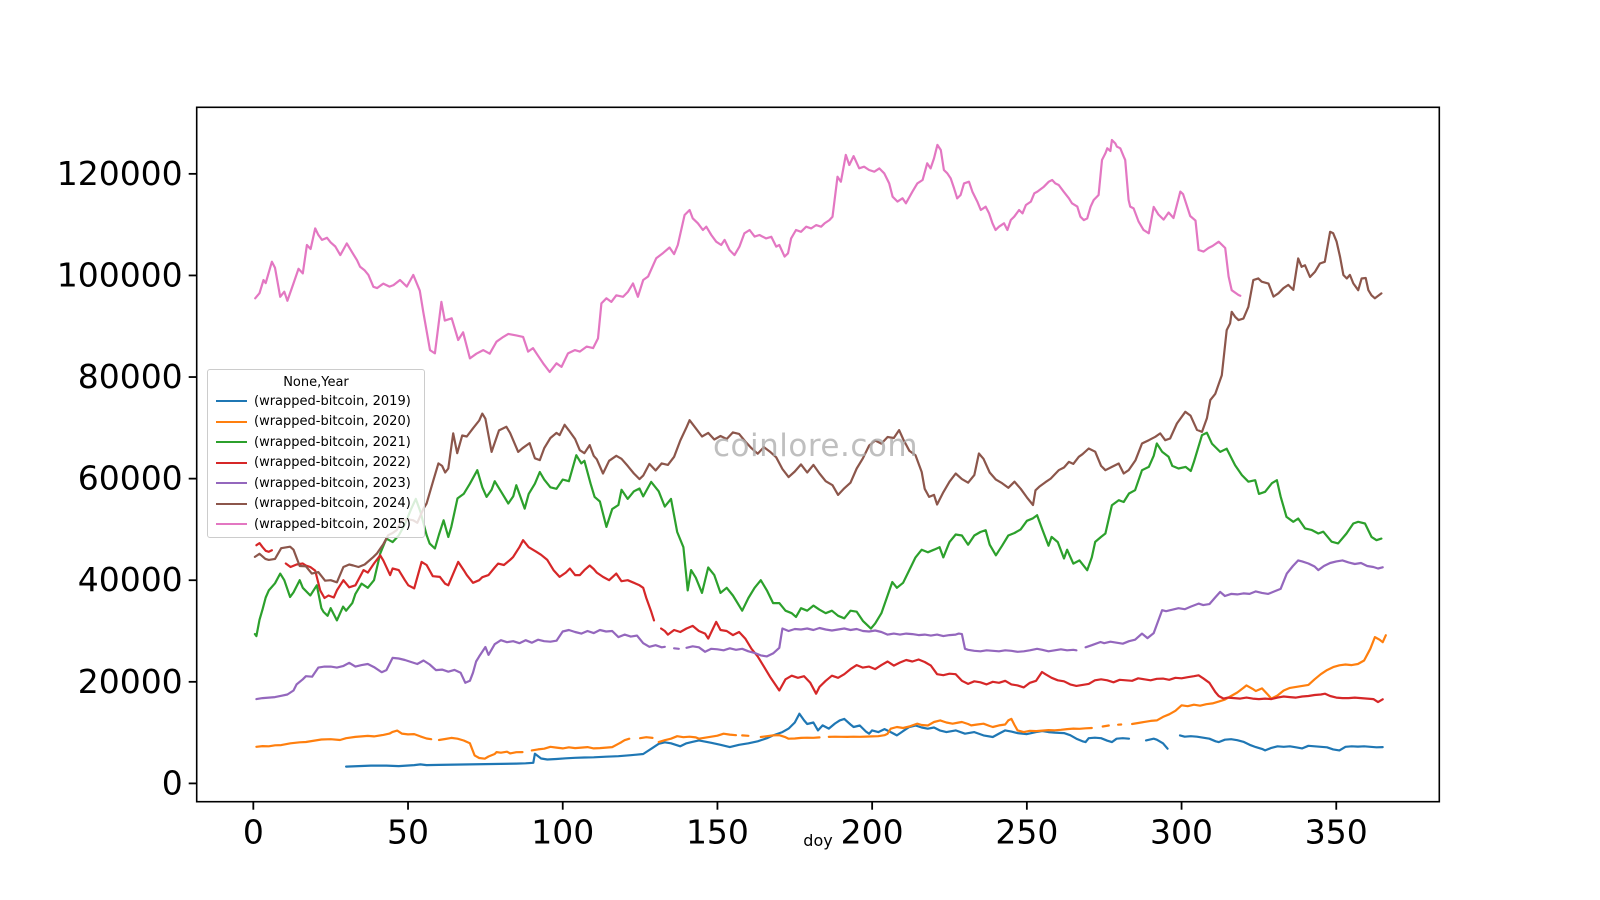 This screenshot has width=1600, height=900. I want to click on x-tick-label: 200, so click(872, 832).